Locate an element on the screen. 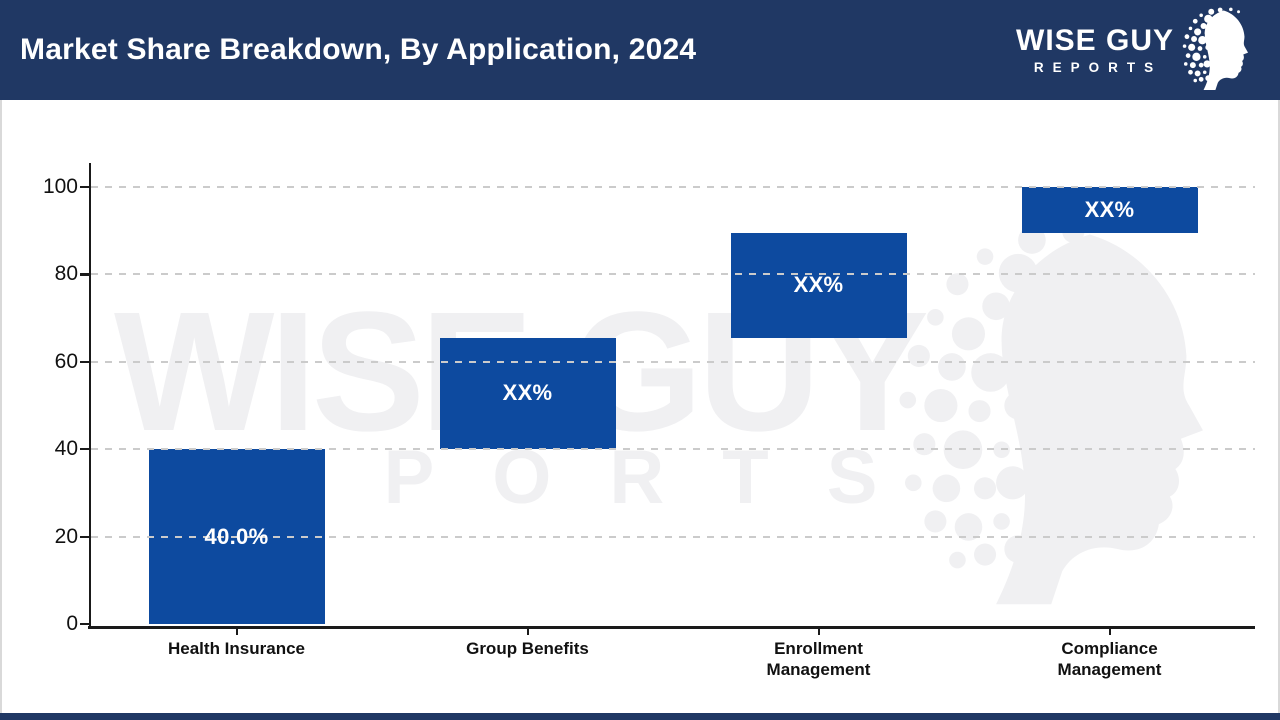 The image size is (1280, 720). y-axis-line is located at coordinates (89, 395).